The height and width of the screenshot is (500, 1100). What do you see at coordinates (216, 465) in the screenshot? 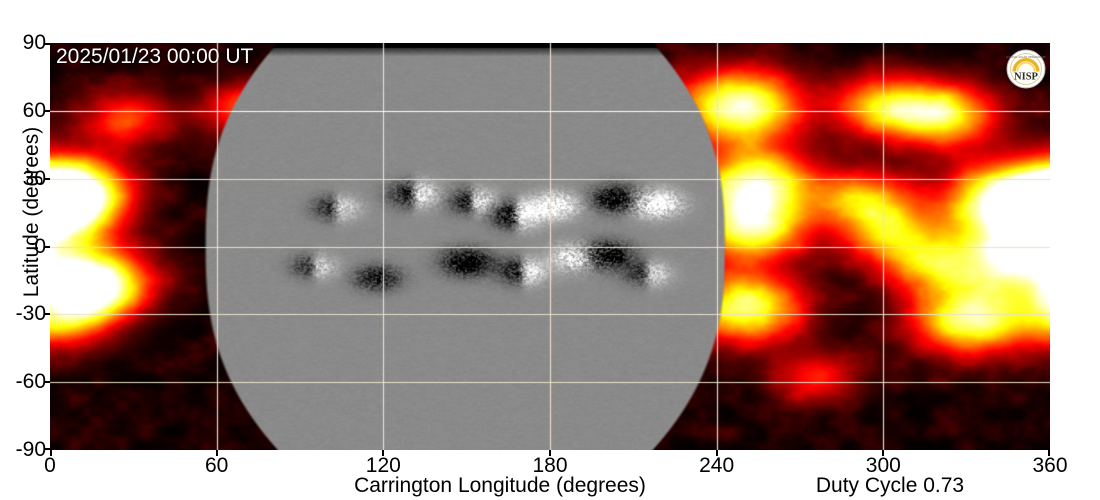
I see `x-axis-tick-60: 60` at bounding box center [216, 465].